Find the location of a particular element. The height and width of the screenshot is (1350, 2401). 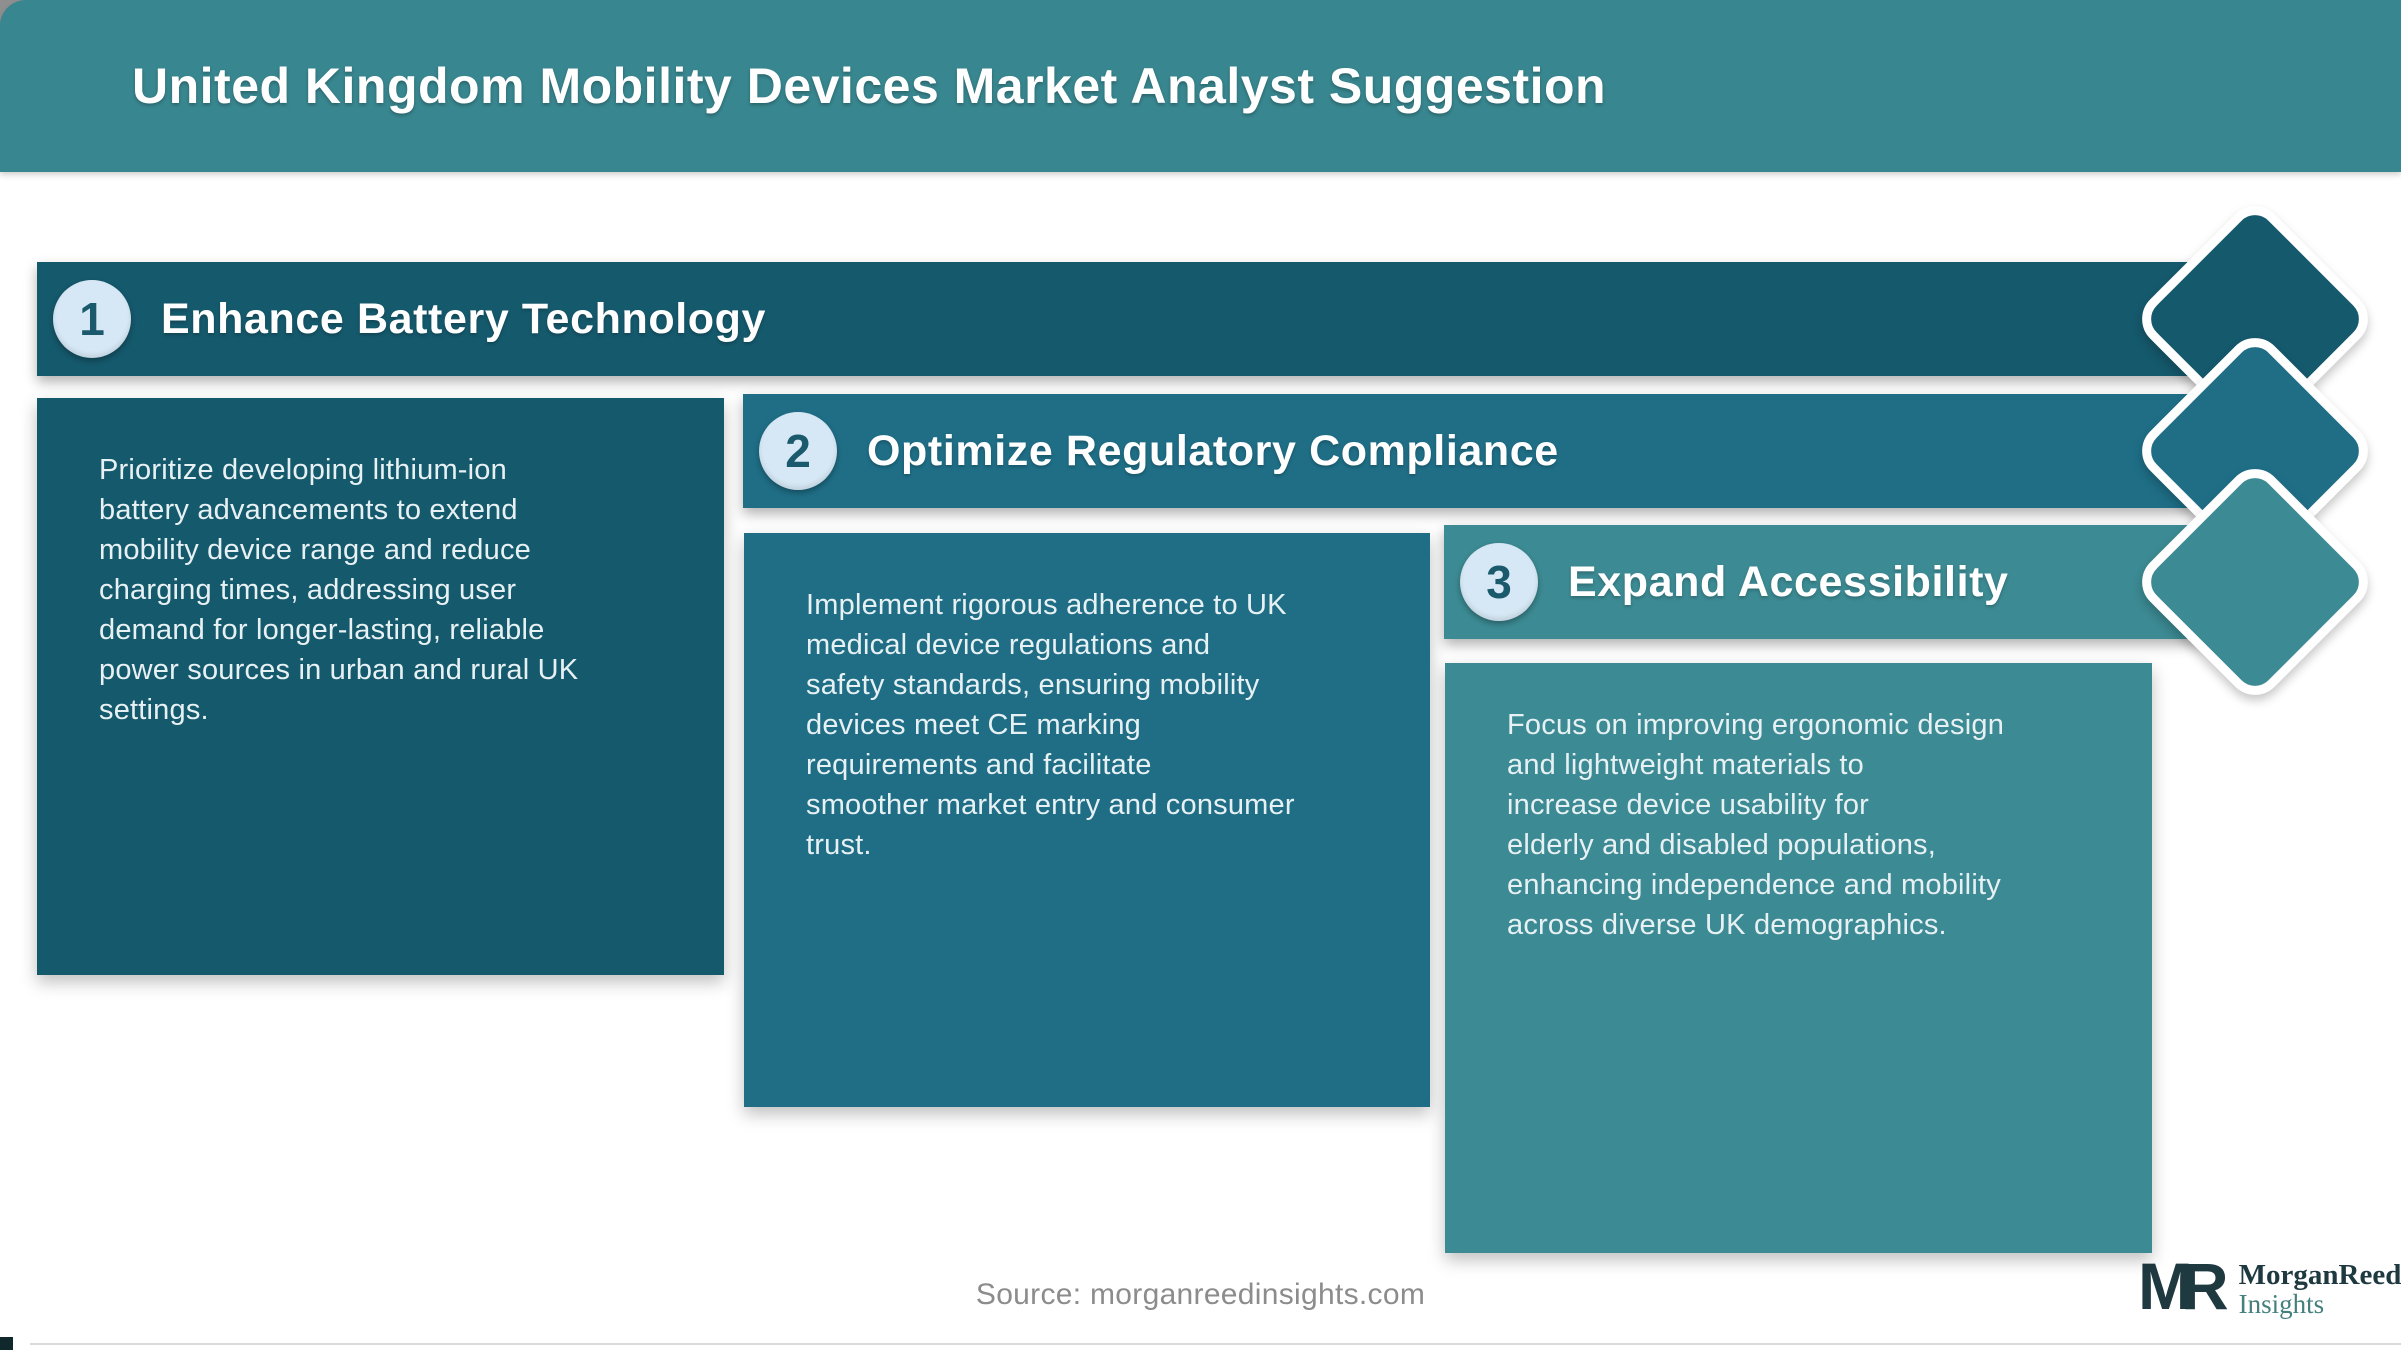

brand-logo: MR MorganReed Insights is located at coordinates (2269, 1286).